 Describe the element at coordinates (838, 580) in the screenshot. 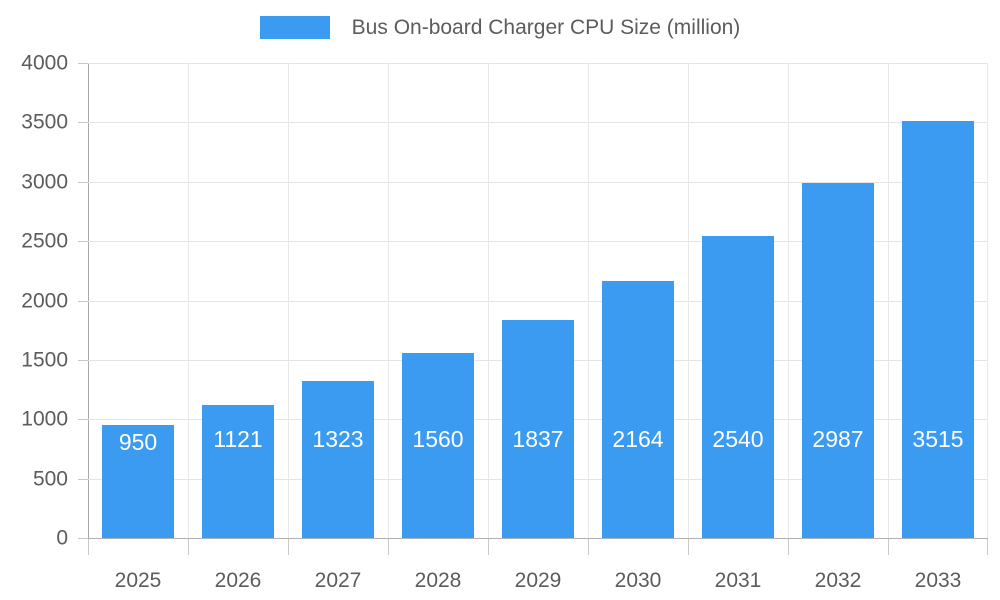

I see `x-axis-tick-label: 2032` at that location.